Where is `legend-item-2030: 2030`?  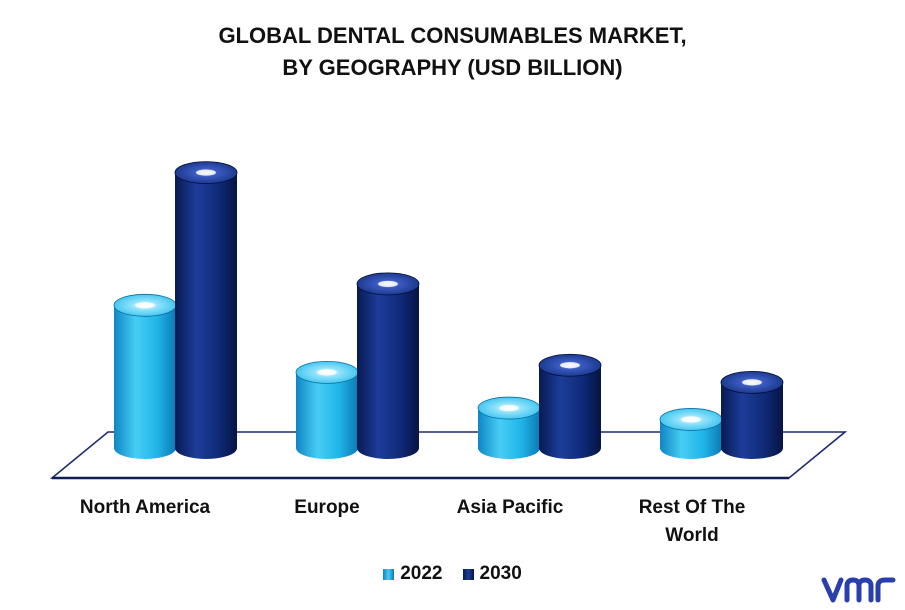 legend-item-2030: 2030 is located at coordinates (492, 574).